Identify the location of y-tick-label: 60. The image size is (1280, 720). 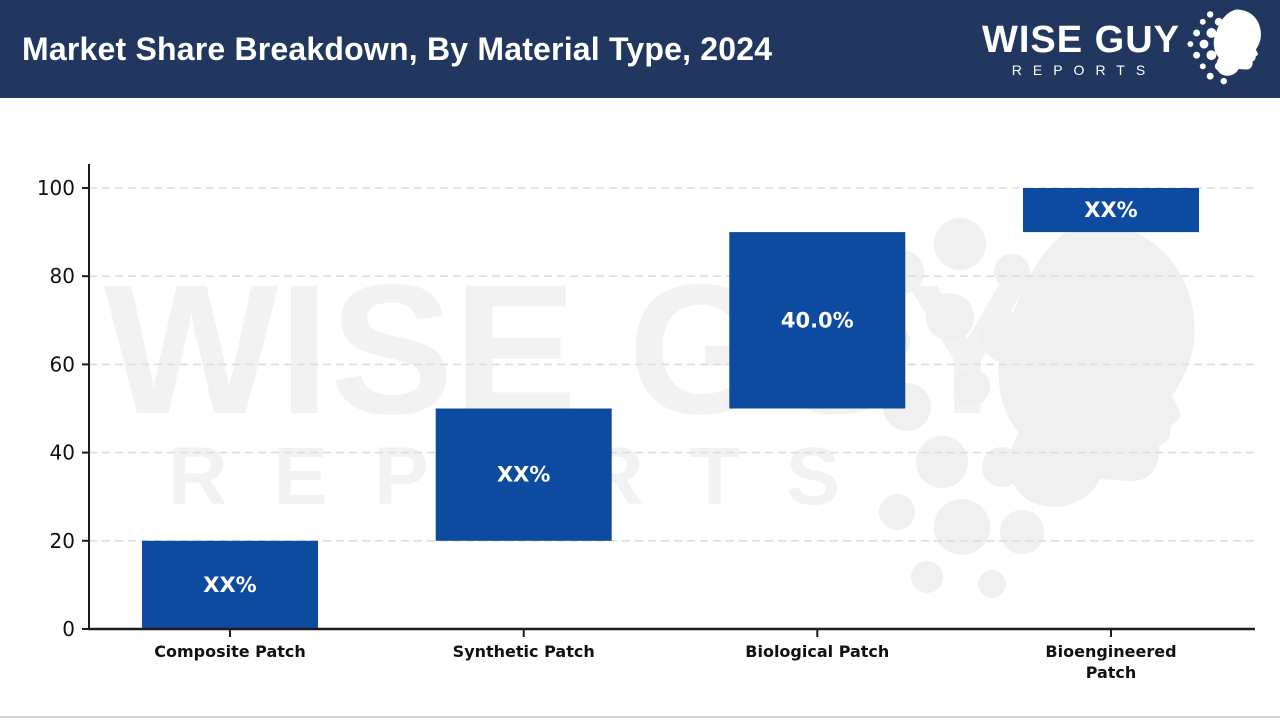
(62, 364).